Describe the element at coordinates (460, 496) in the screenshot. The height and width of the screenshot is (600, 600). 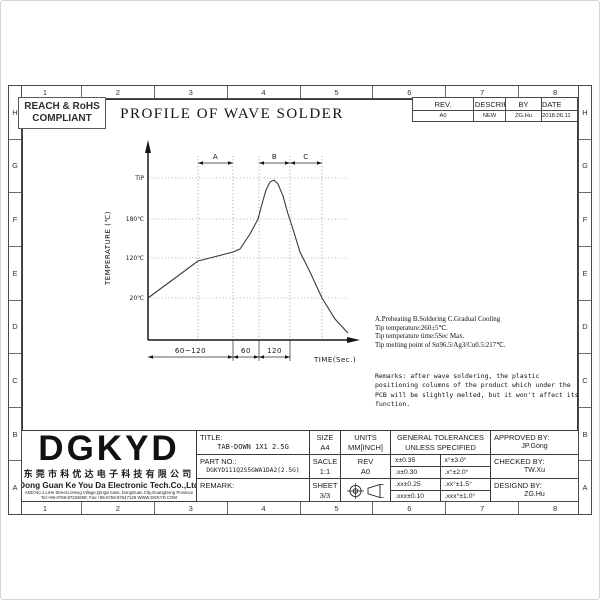
I see `tolerance-angular: .xxx°±1.0°` at that location.